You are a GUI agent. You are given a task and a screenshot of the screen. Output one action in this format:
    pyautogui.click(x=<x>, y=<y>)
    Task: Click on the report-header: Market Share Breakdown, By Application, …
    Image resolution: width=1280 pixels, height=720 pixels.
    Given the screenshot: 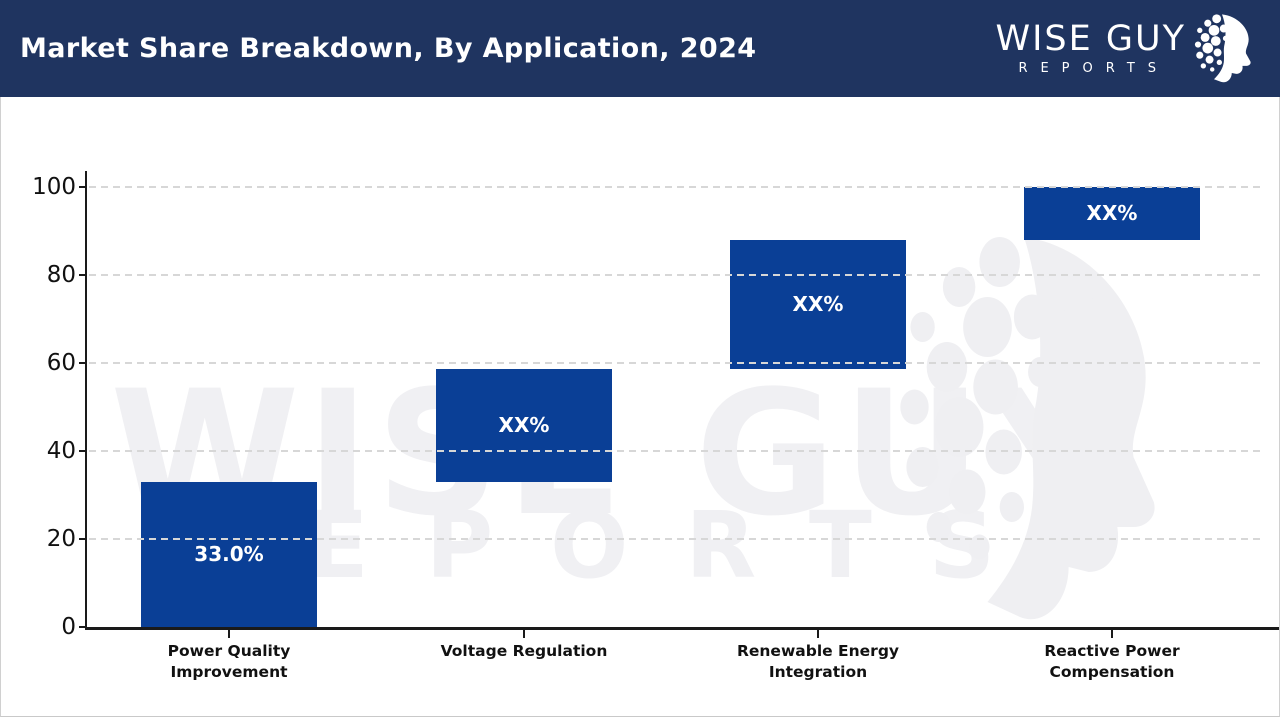 What is the action you would take?
    pyautogui.click(x=640, y=48)
    